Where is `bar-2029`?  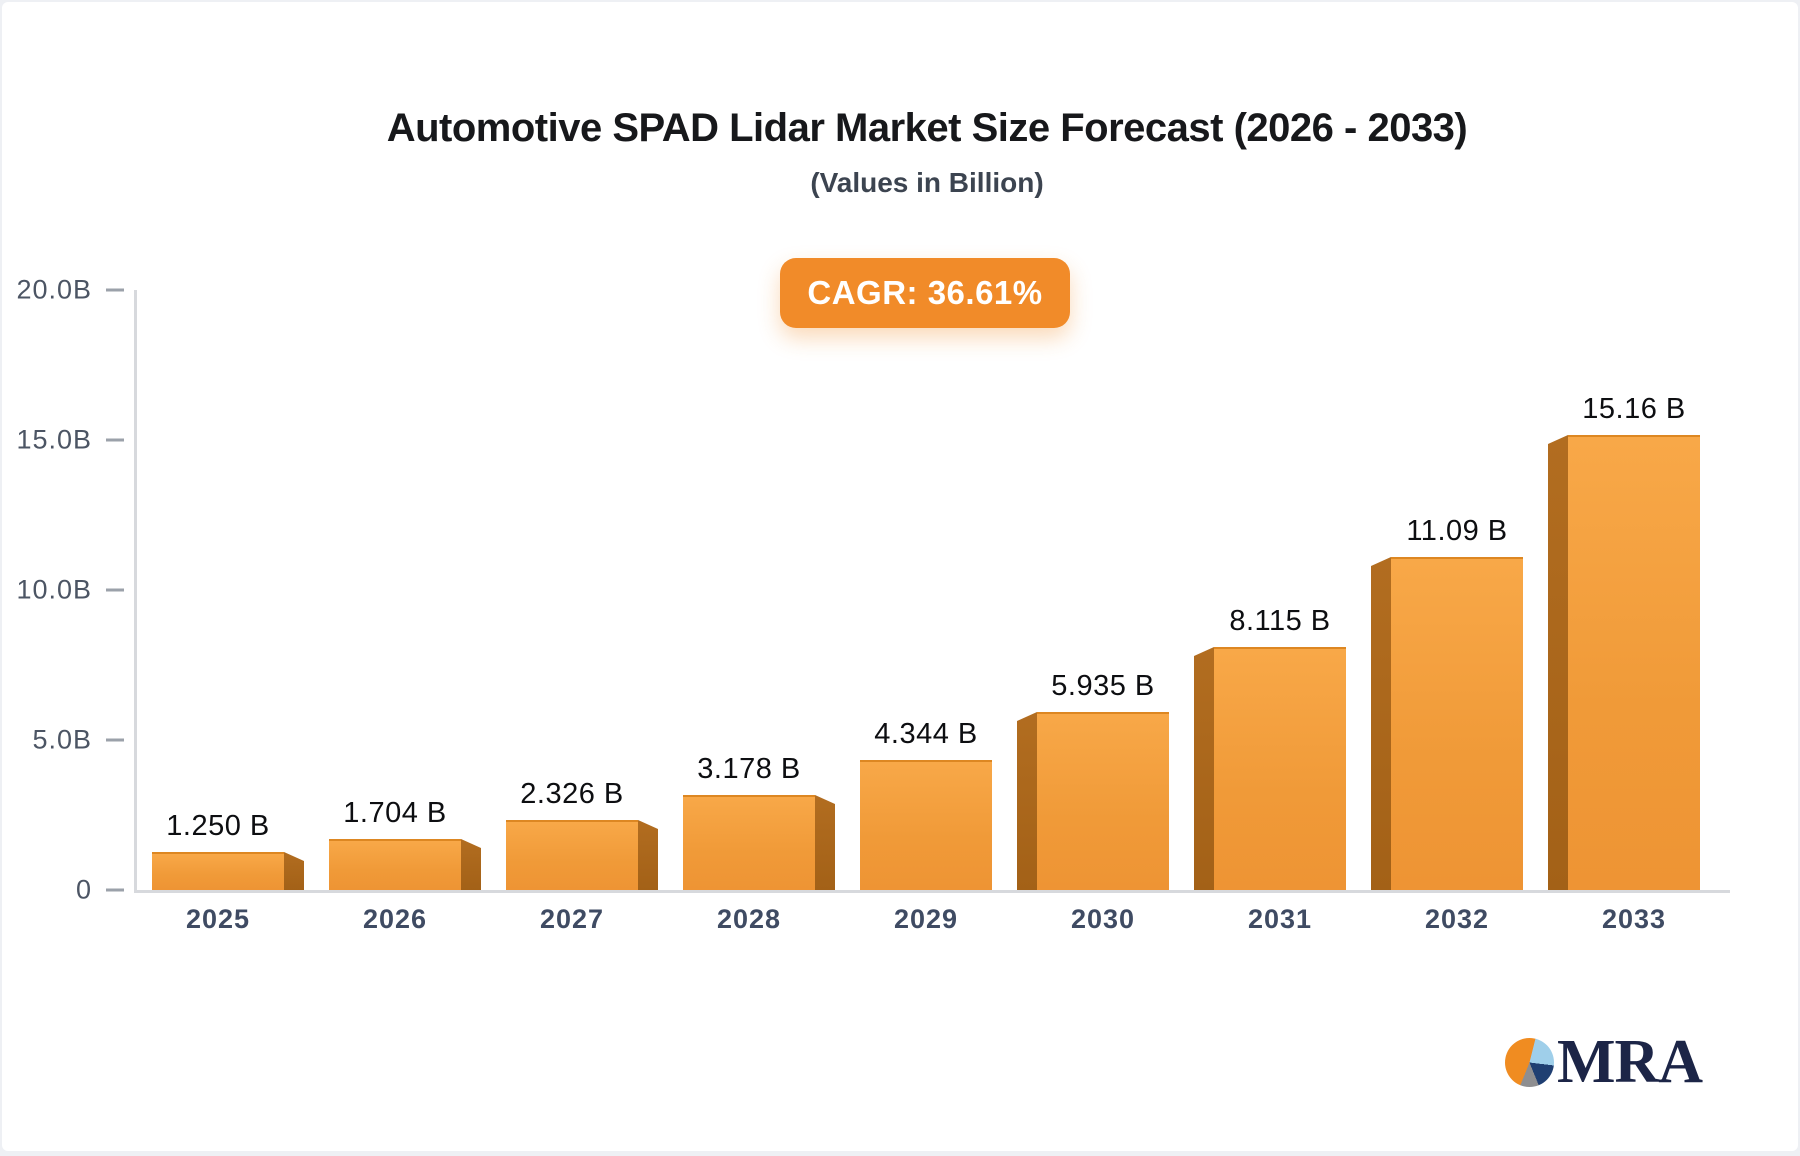 bar-2029 is located at coordinates (926, 825).